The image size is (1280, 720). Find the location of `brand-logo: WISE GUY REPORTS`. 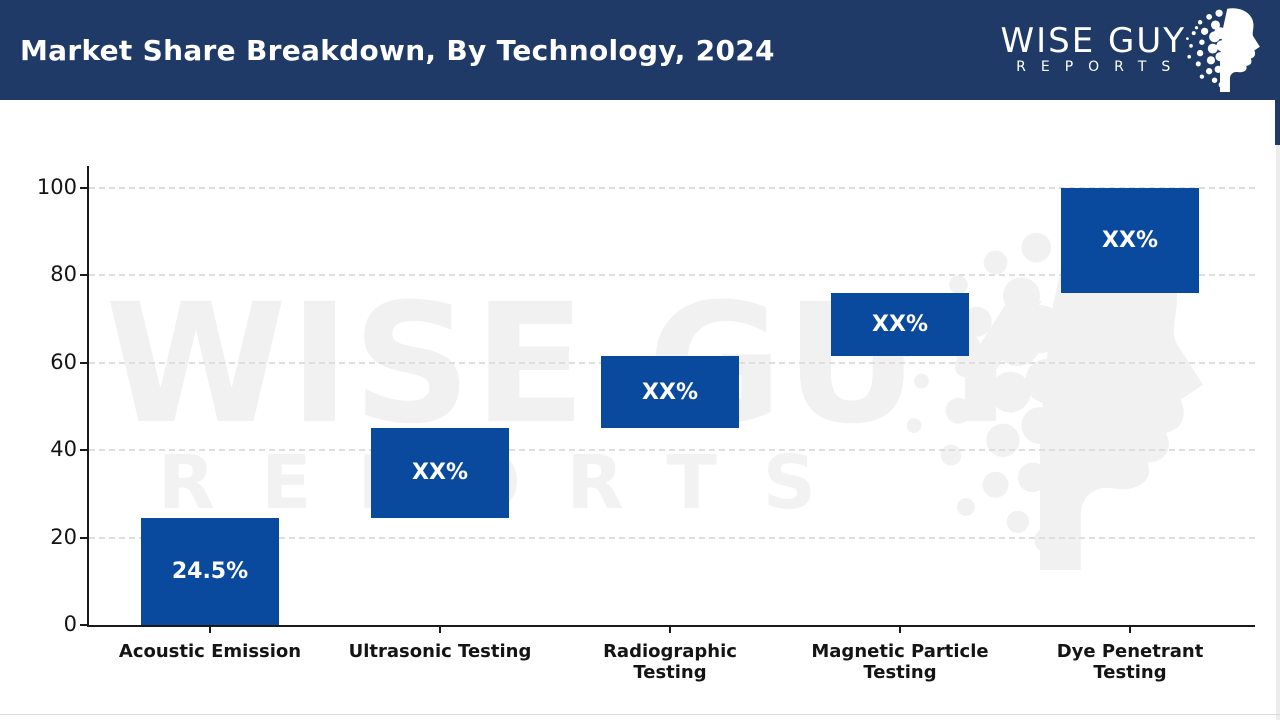

brand-logo: WISE GUY REPORTS is located at coordinates (1133, 49).